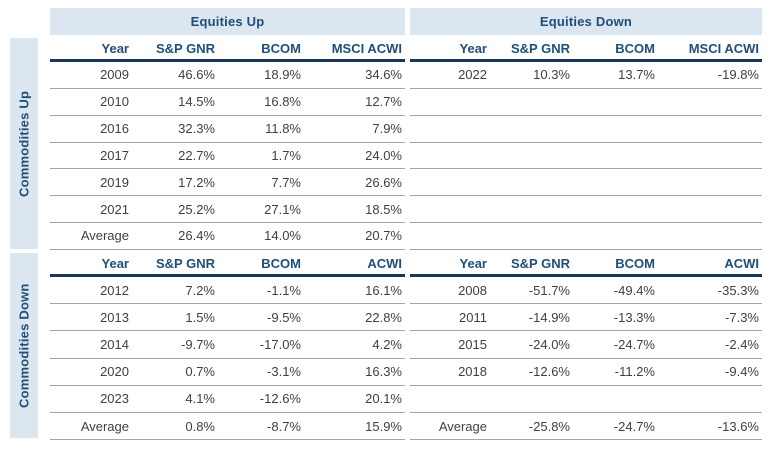 The image size is (770, 451). I want to click on cell: 2022, so click(450, 74).